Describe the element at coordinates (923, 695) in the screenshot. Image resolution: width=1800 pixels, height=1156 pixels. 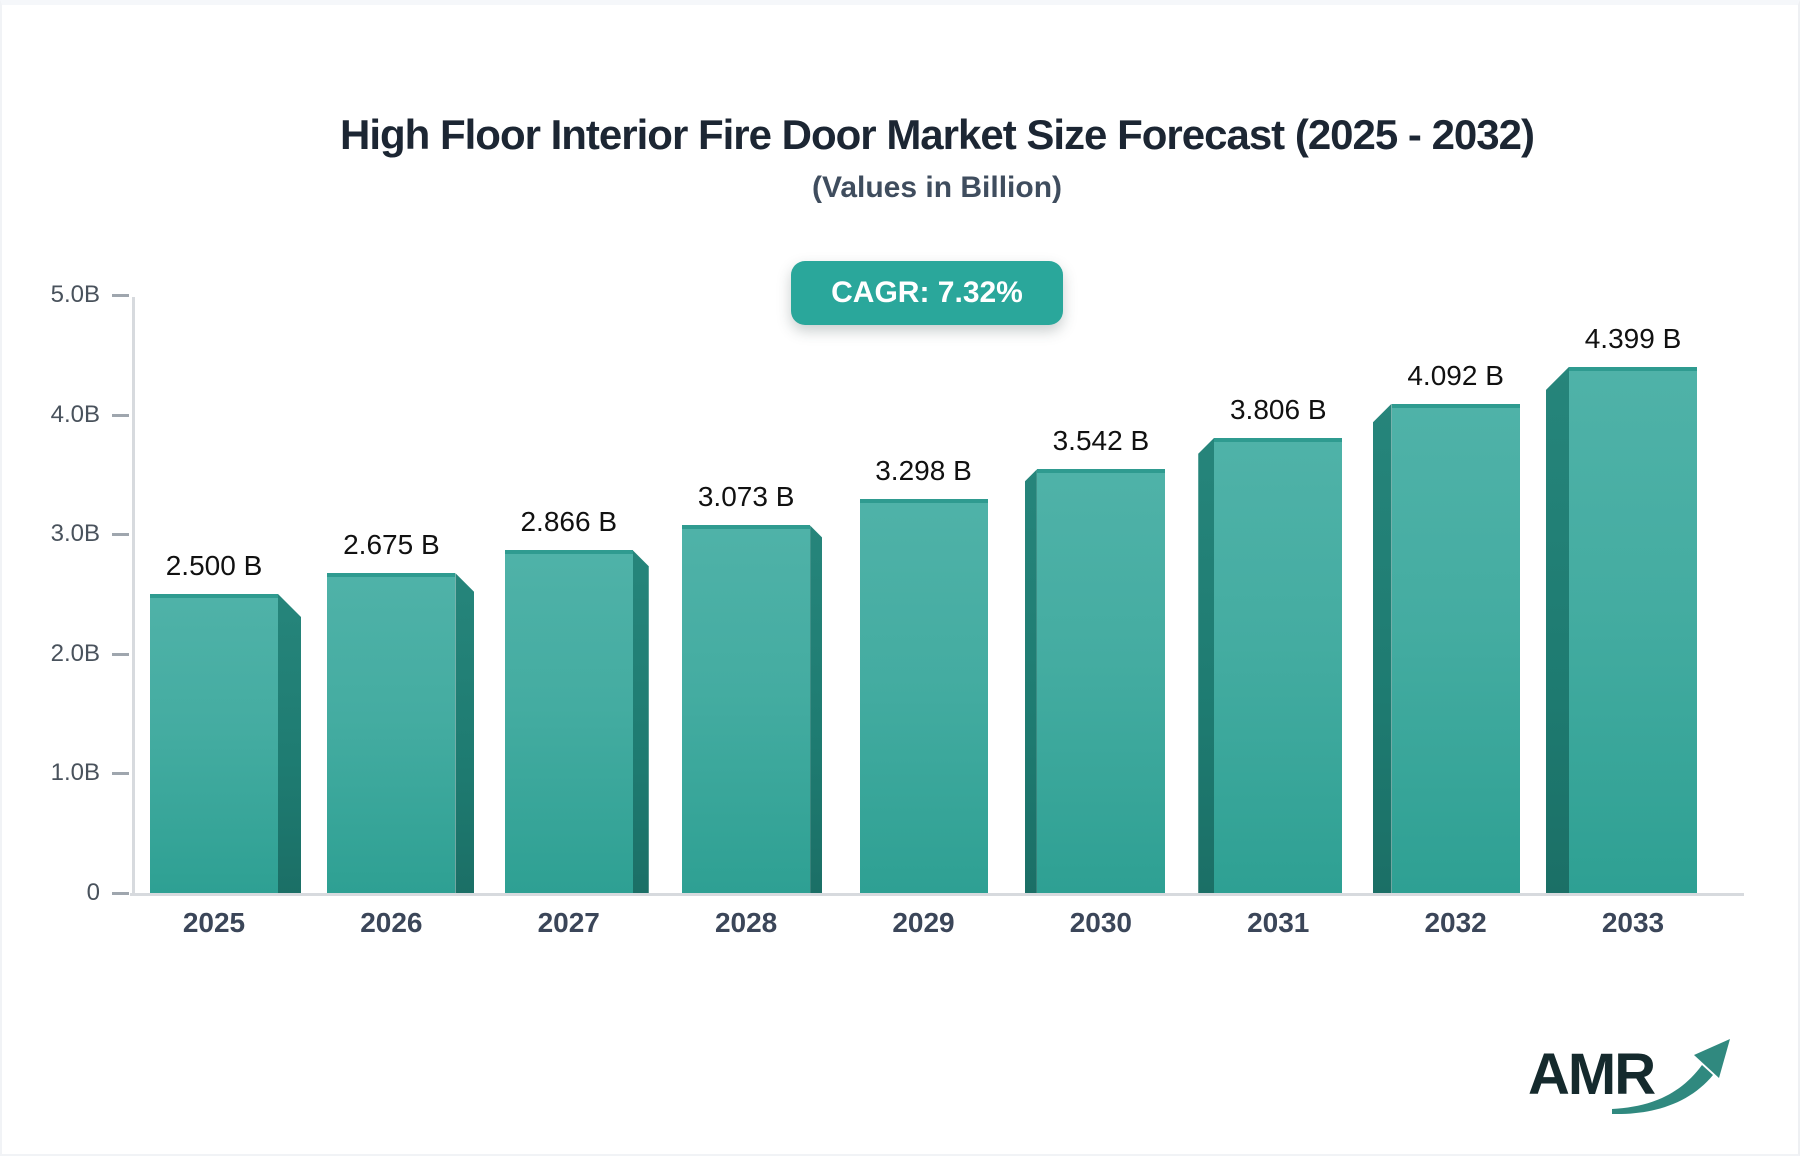
I see `bar-2029` at that location.